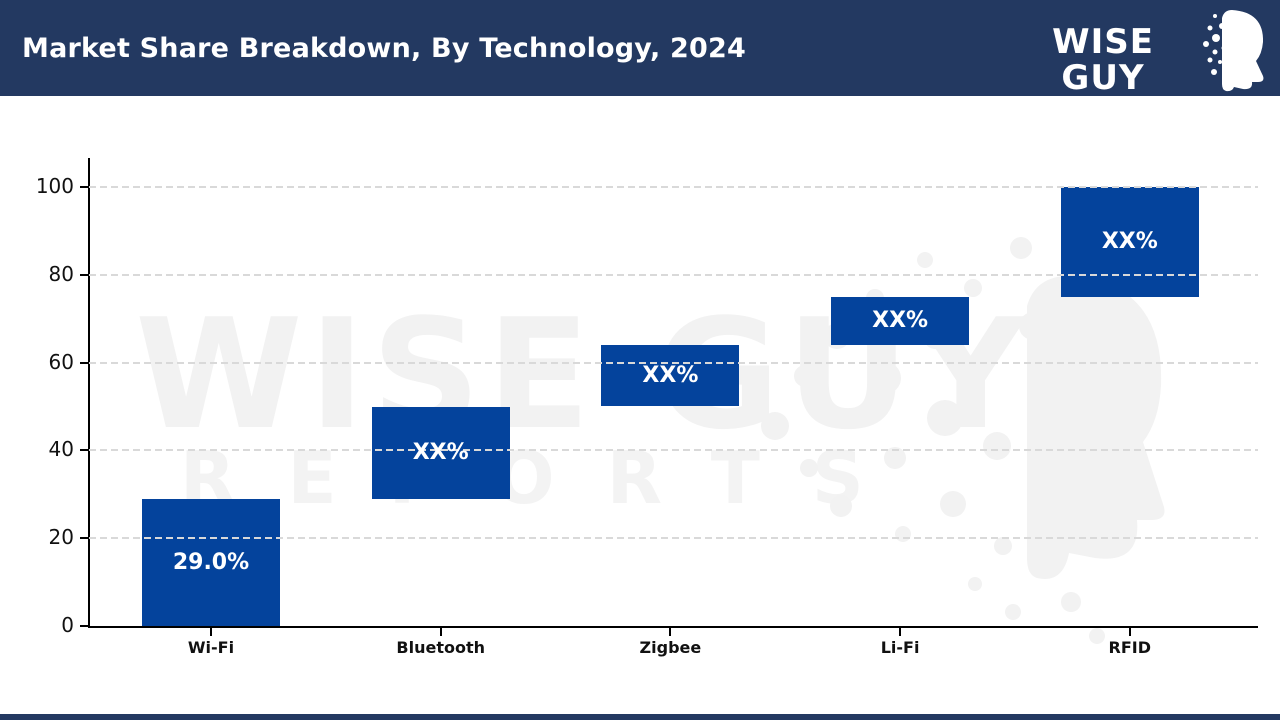 The height and width of the screenshot is (720, 1280). I want to click on y-tick-label: 0, so click(67, 625).